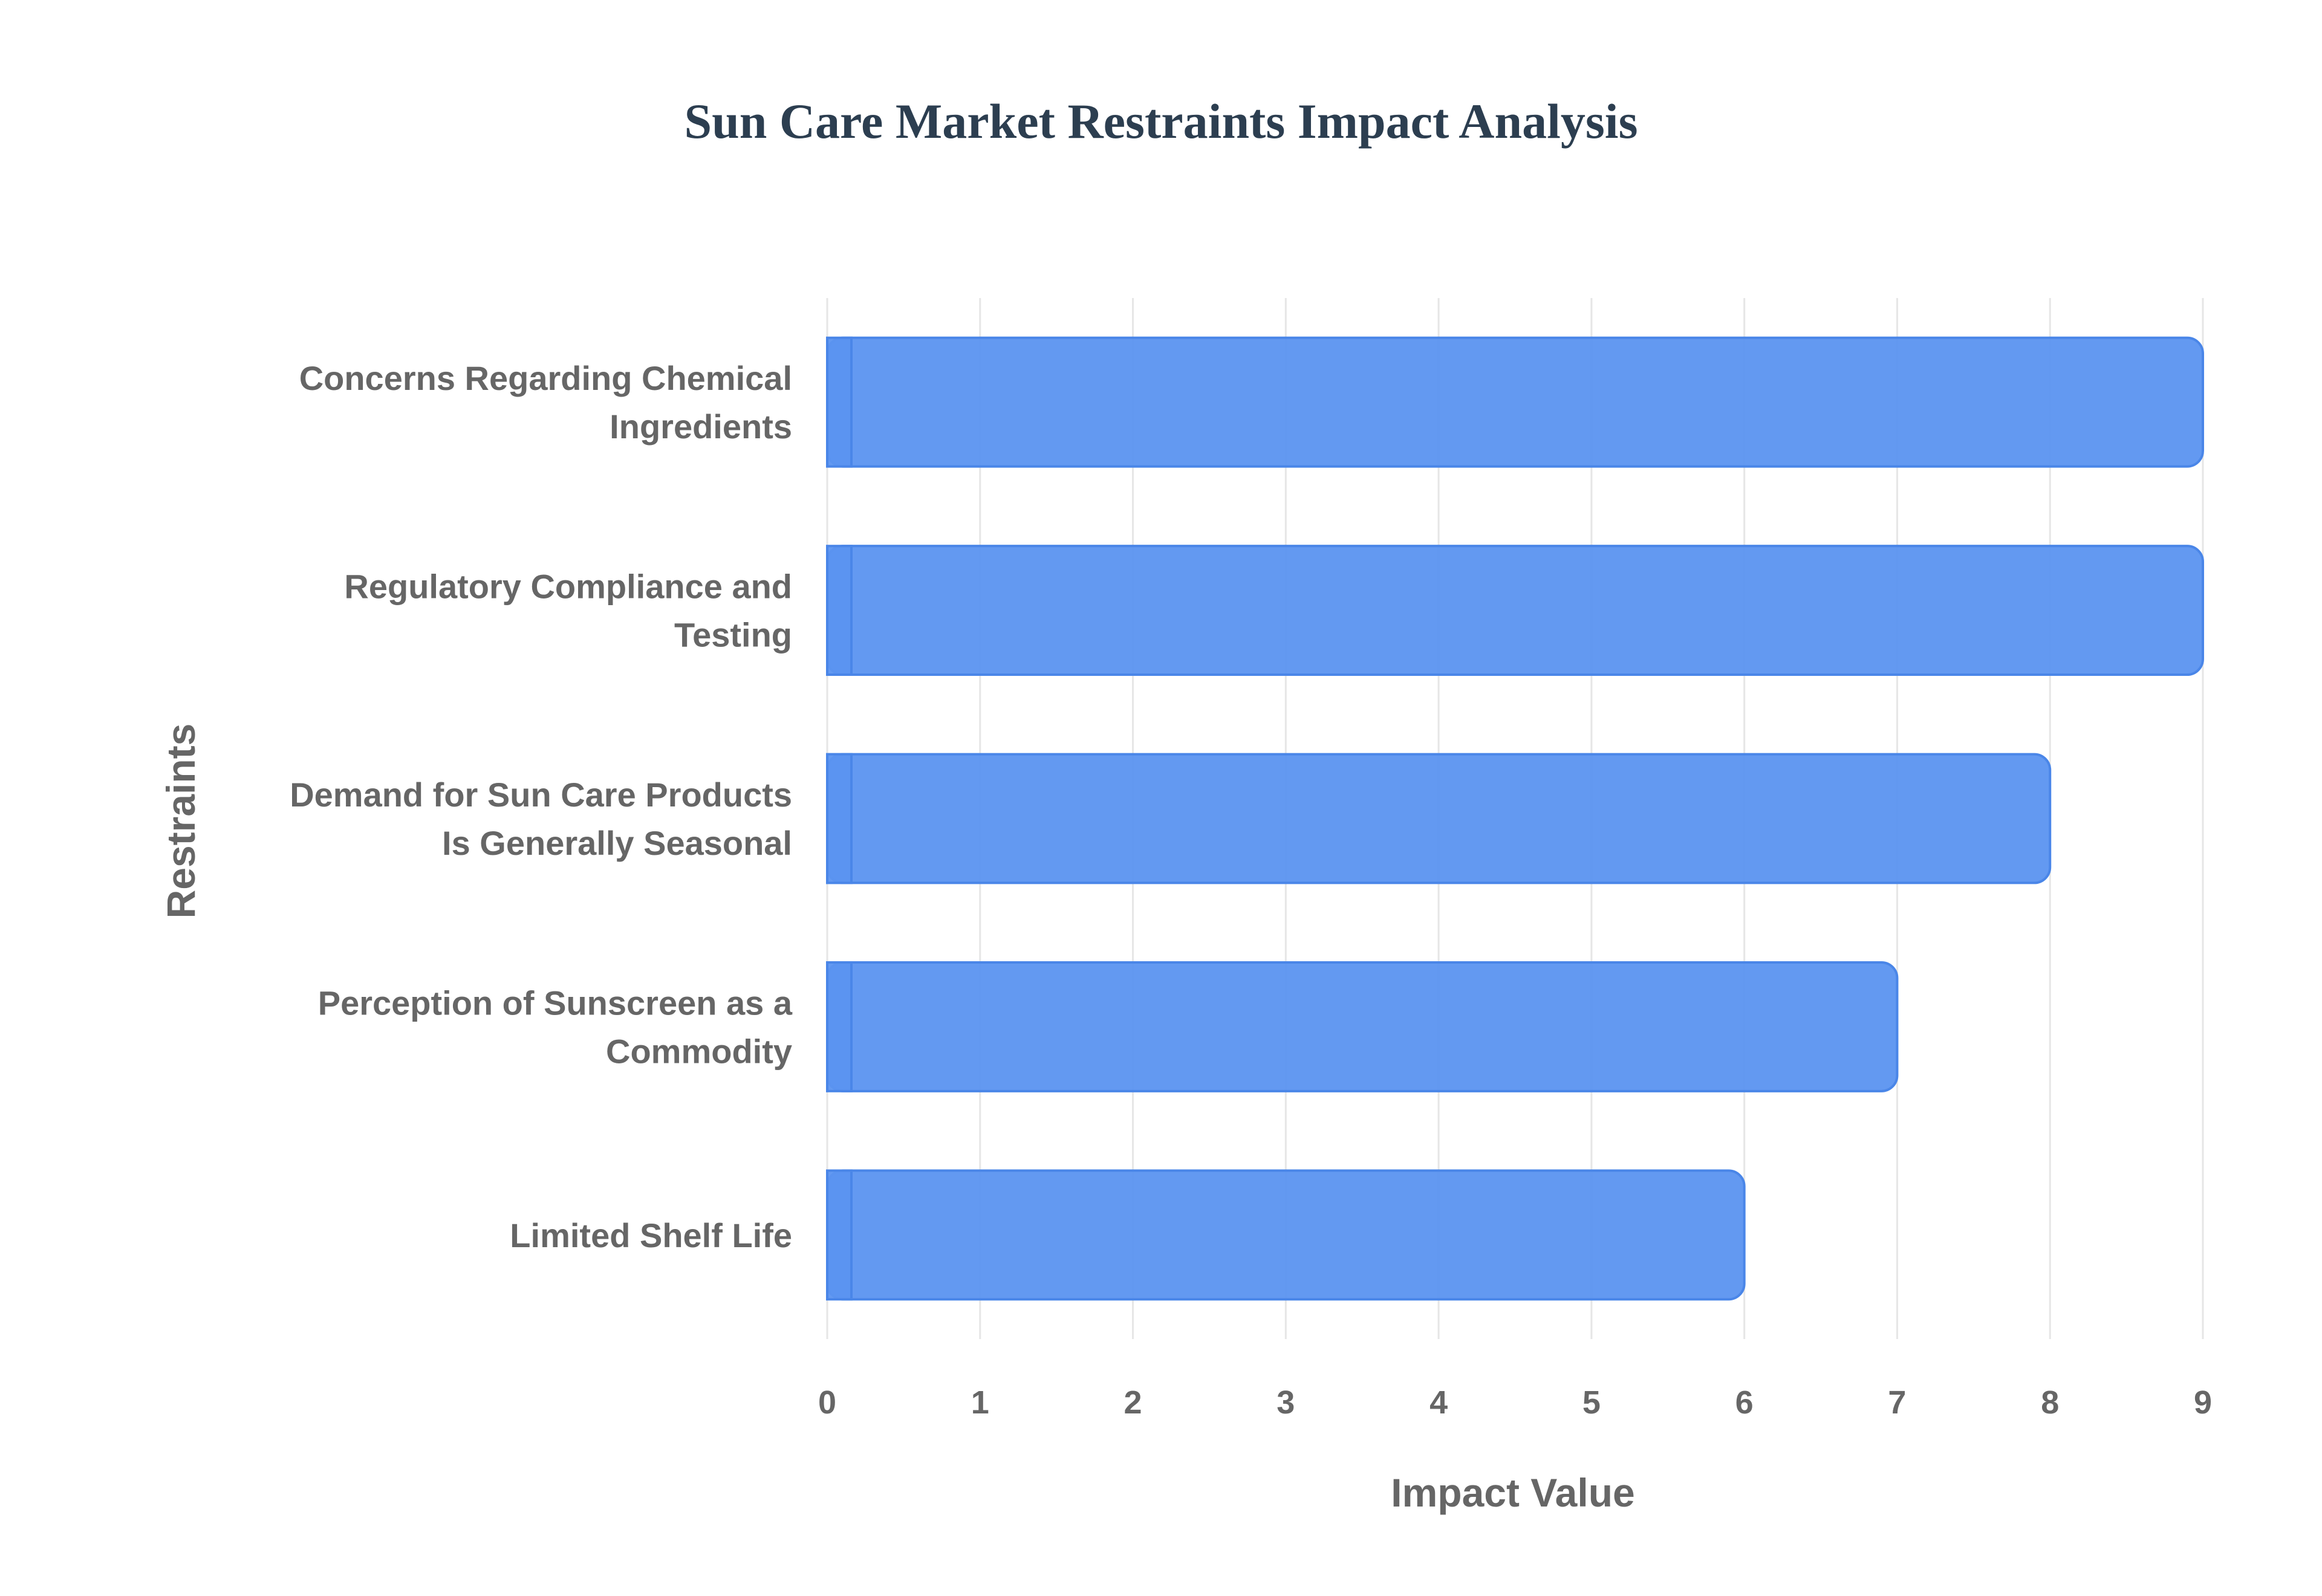 Image resolution: width=2322 pixels, height=1596 pixels. I want to click on category-label-5-line-1: Limited Shelf Life, so click(651, 1235).